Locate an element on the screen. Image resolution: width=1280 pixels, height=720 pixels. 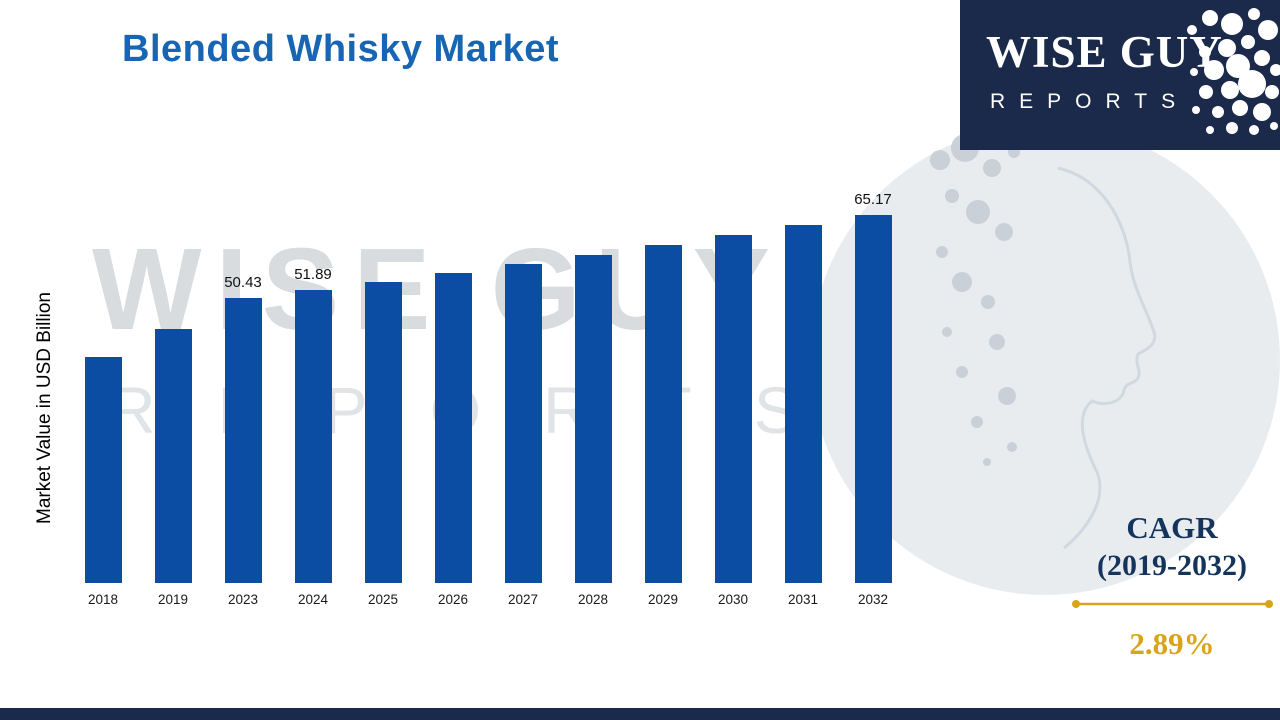
bar-2029 is located at coordinates (663, 414).